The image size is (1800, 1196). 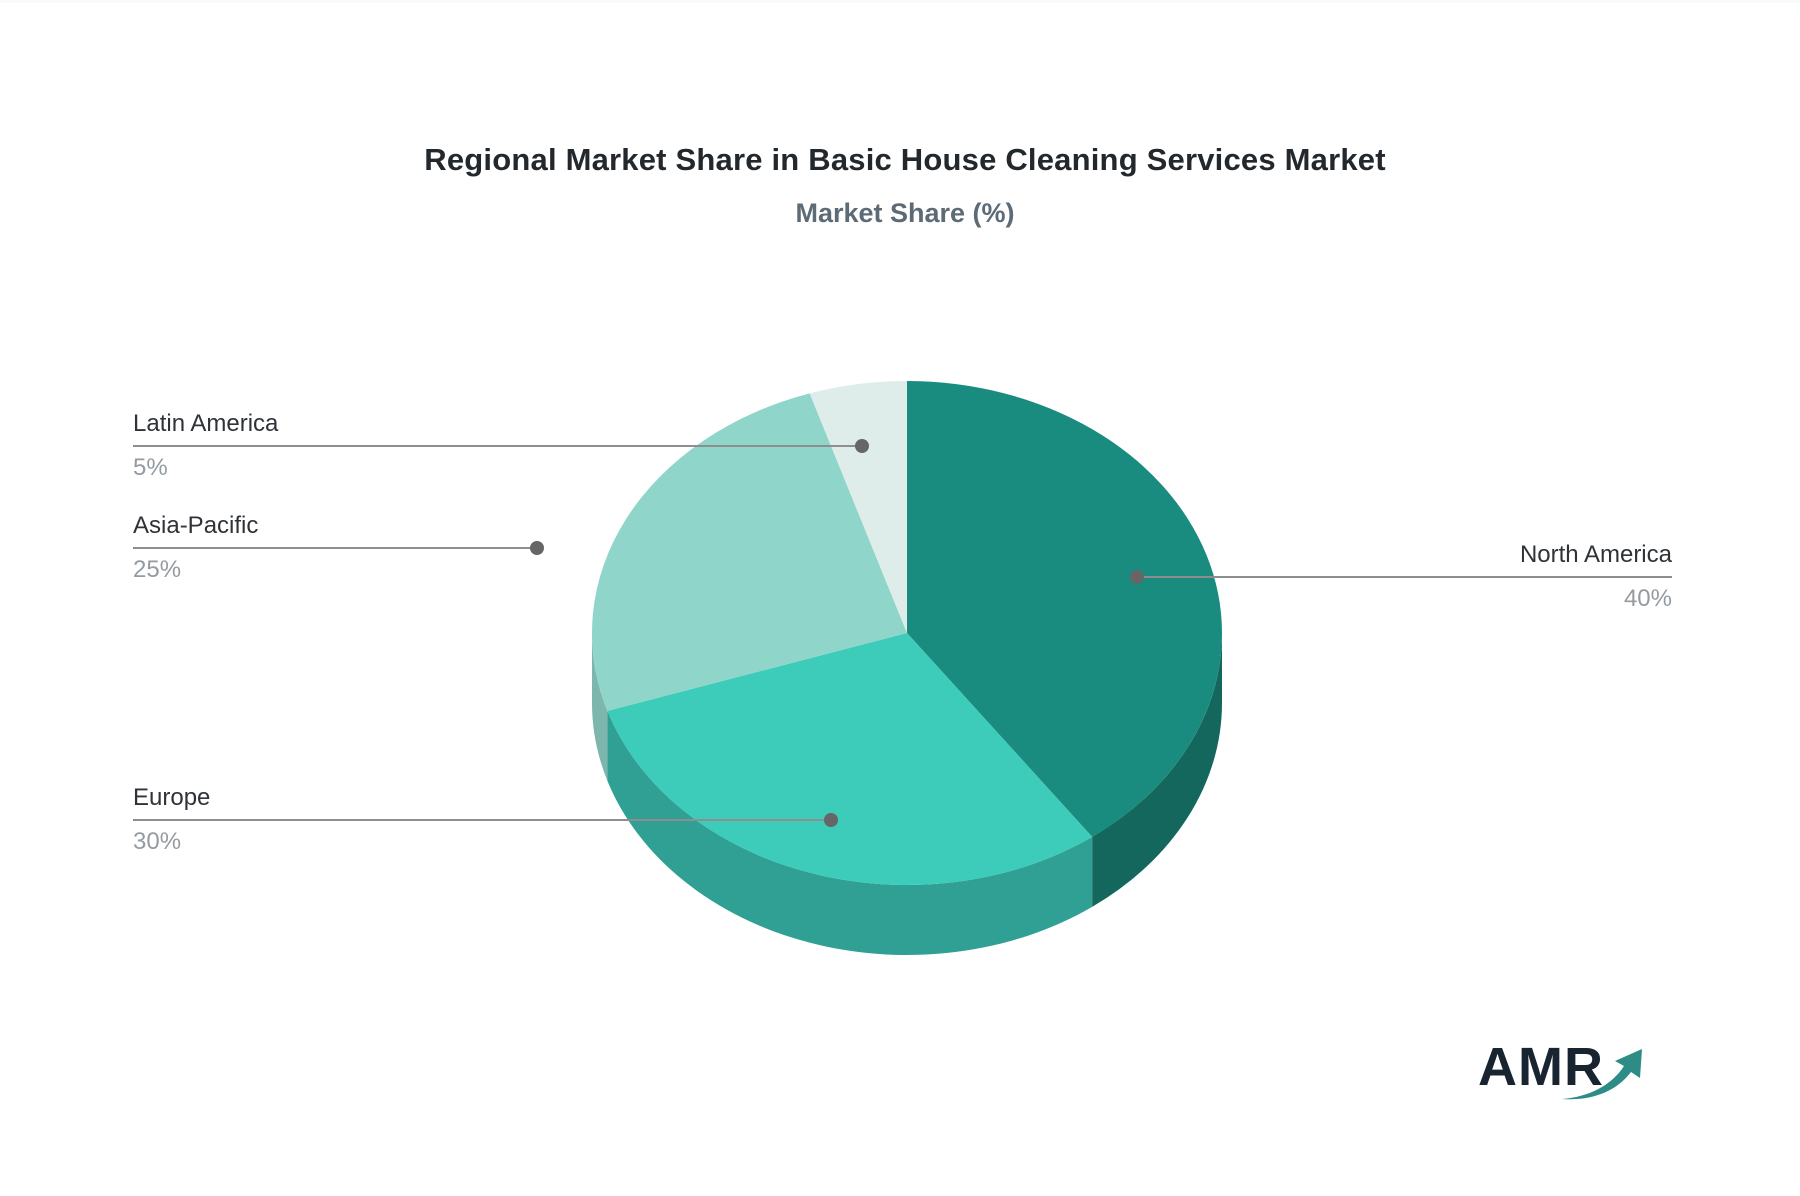 I want to click on pie-slice-side-asia-pacific, so click(x=600, y=707).